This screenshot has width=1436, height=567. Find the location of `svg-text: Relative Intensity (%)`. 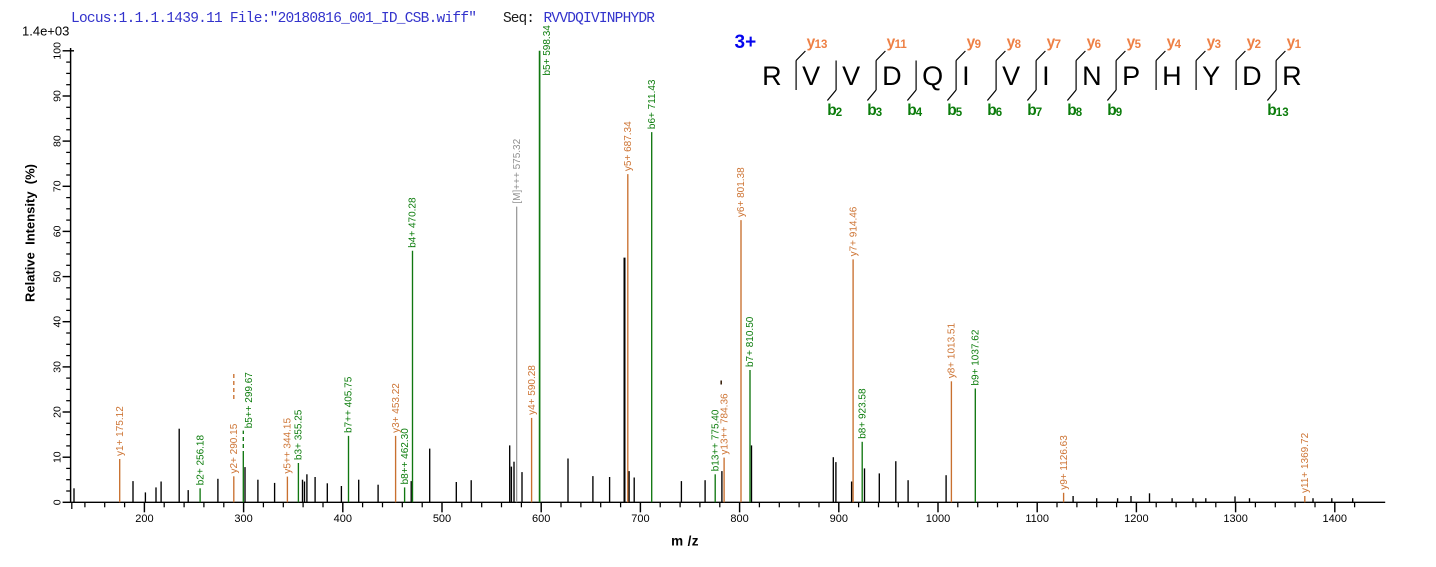

svg-text: Relative Intensity (%) is located at coordinates (30, 233).